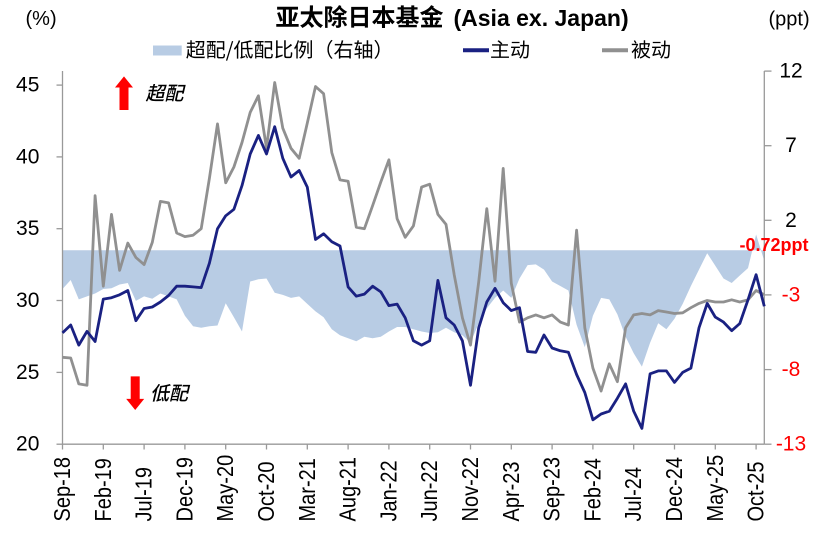 This screenshot has height=537, width=827. I want to click on svg-text: Sep-18, so click(62, 489).